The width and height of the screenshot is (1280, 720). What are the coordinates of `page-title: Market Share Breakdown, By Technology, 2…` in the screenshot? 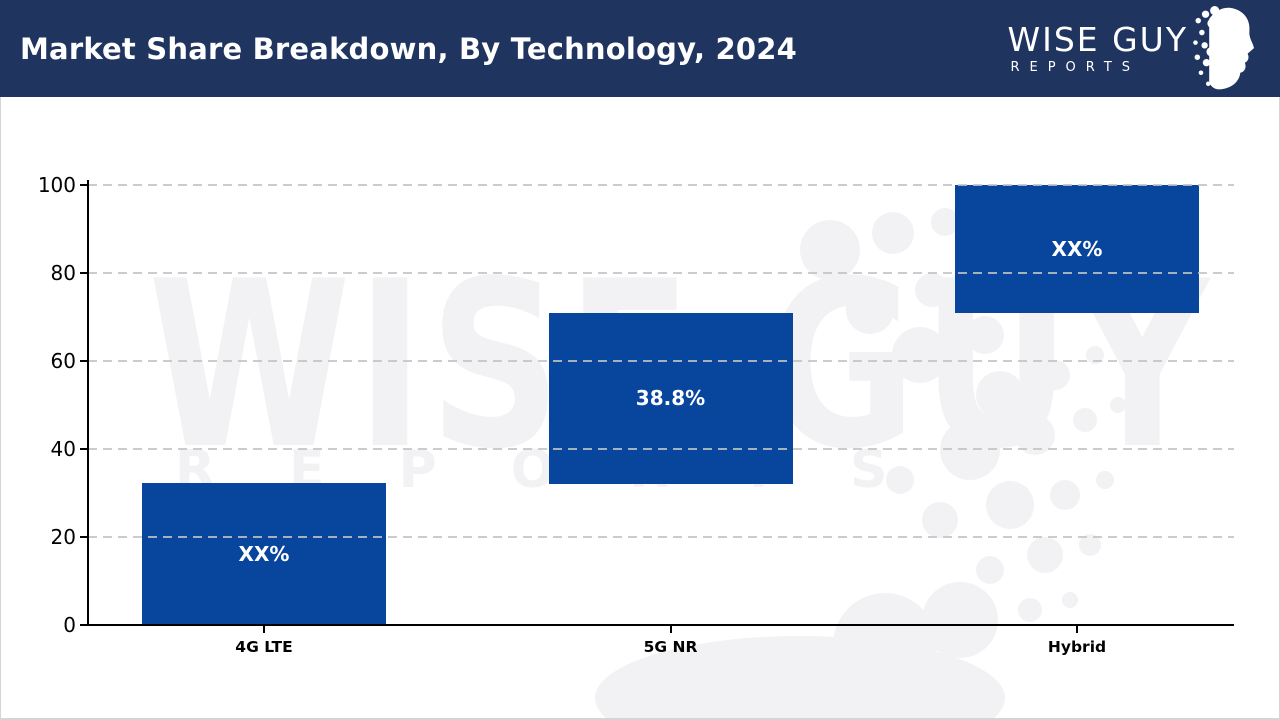 It's located at (409, 48).